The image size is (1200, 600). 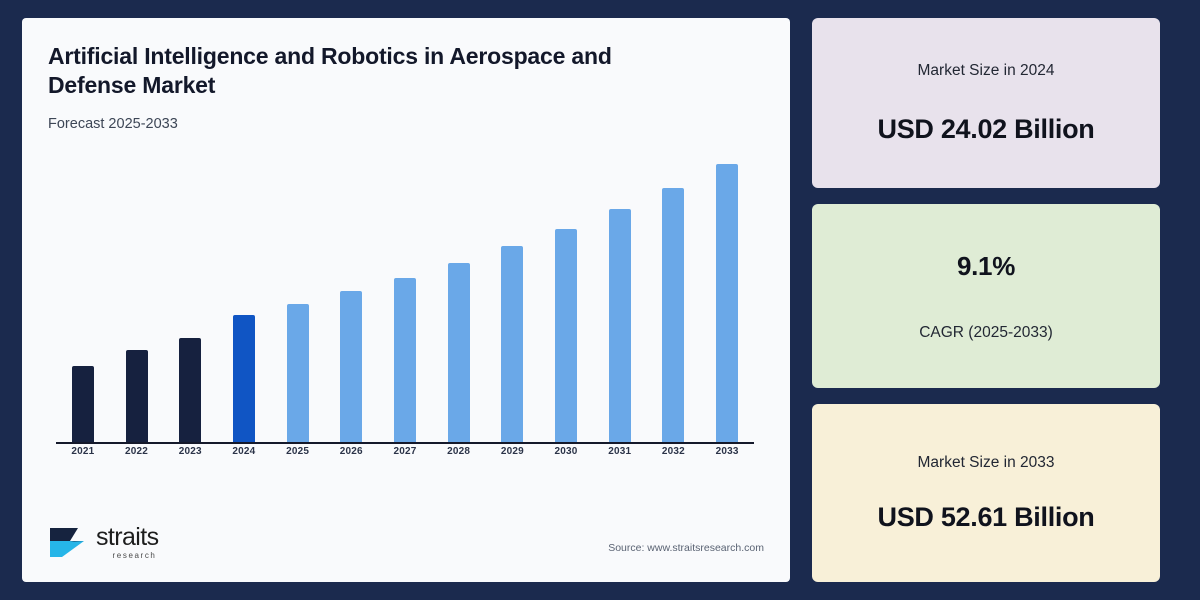 What do you see at coordinates (298, 452) in the screenshot?
I see `x-axis-tick-2025: 2025` at bounding box center [298, 452].